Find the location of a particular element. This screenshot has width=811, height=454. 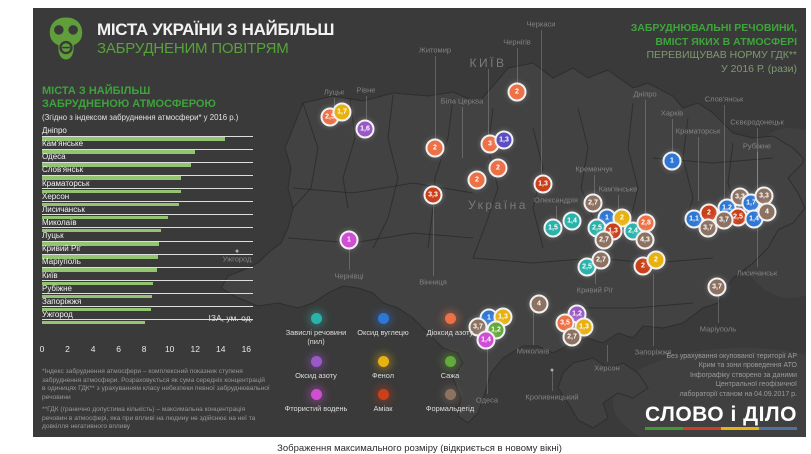

pollutant-marker: 2,7 is located at coordinates (601, 260).